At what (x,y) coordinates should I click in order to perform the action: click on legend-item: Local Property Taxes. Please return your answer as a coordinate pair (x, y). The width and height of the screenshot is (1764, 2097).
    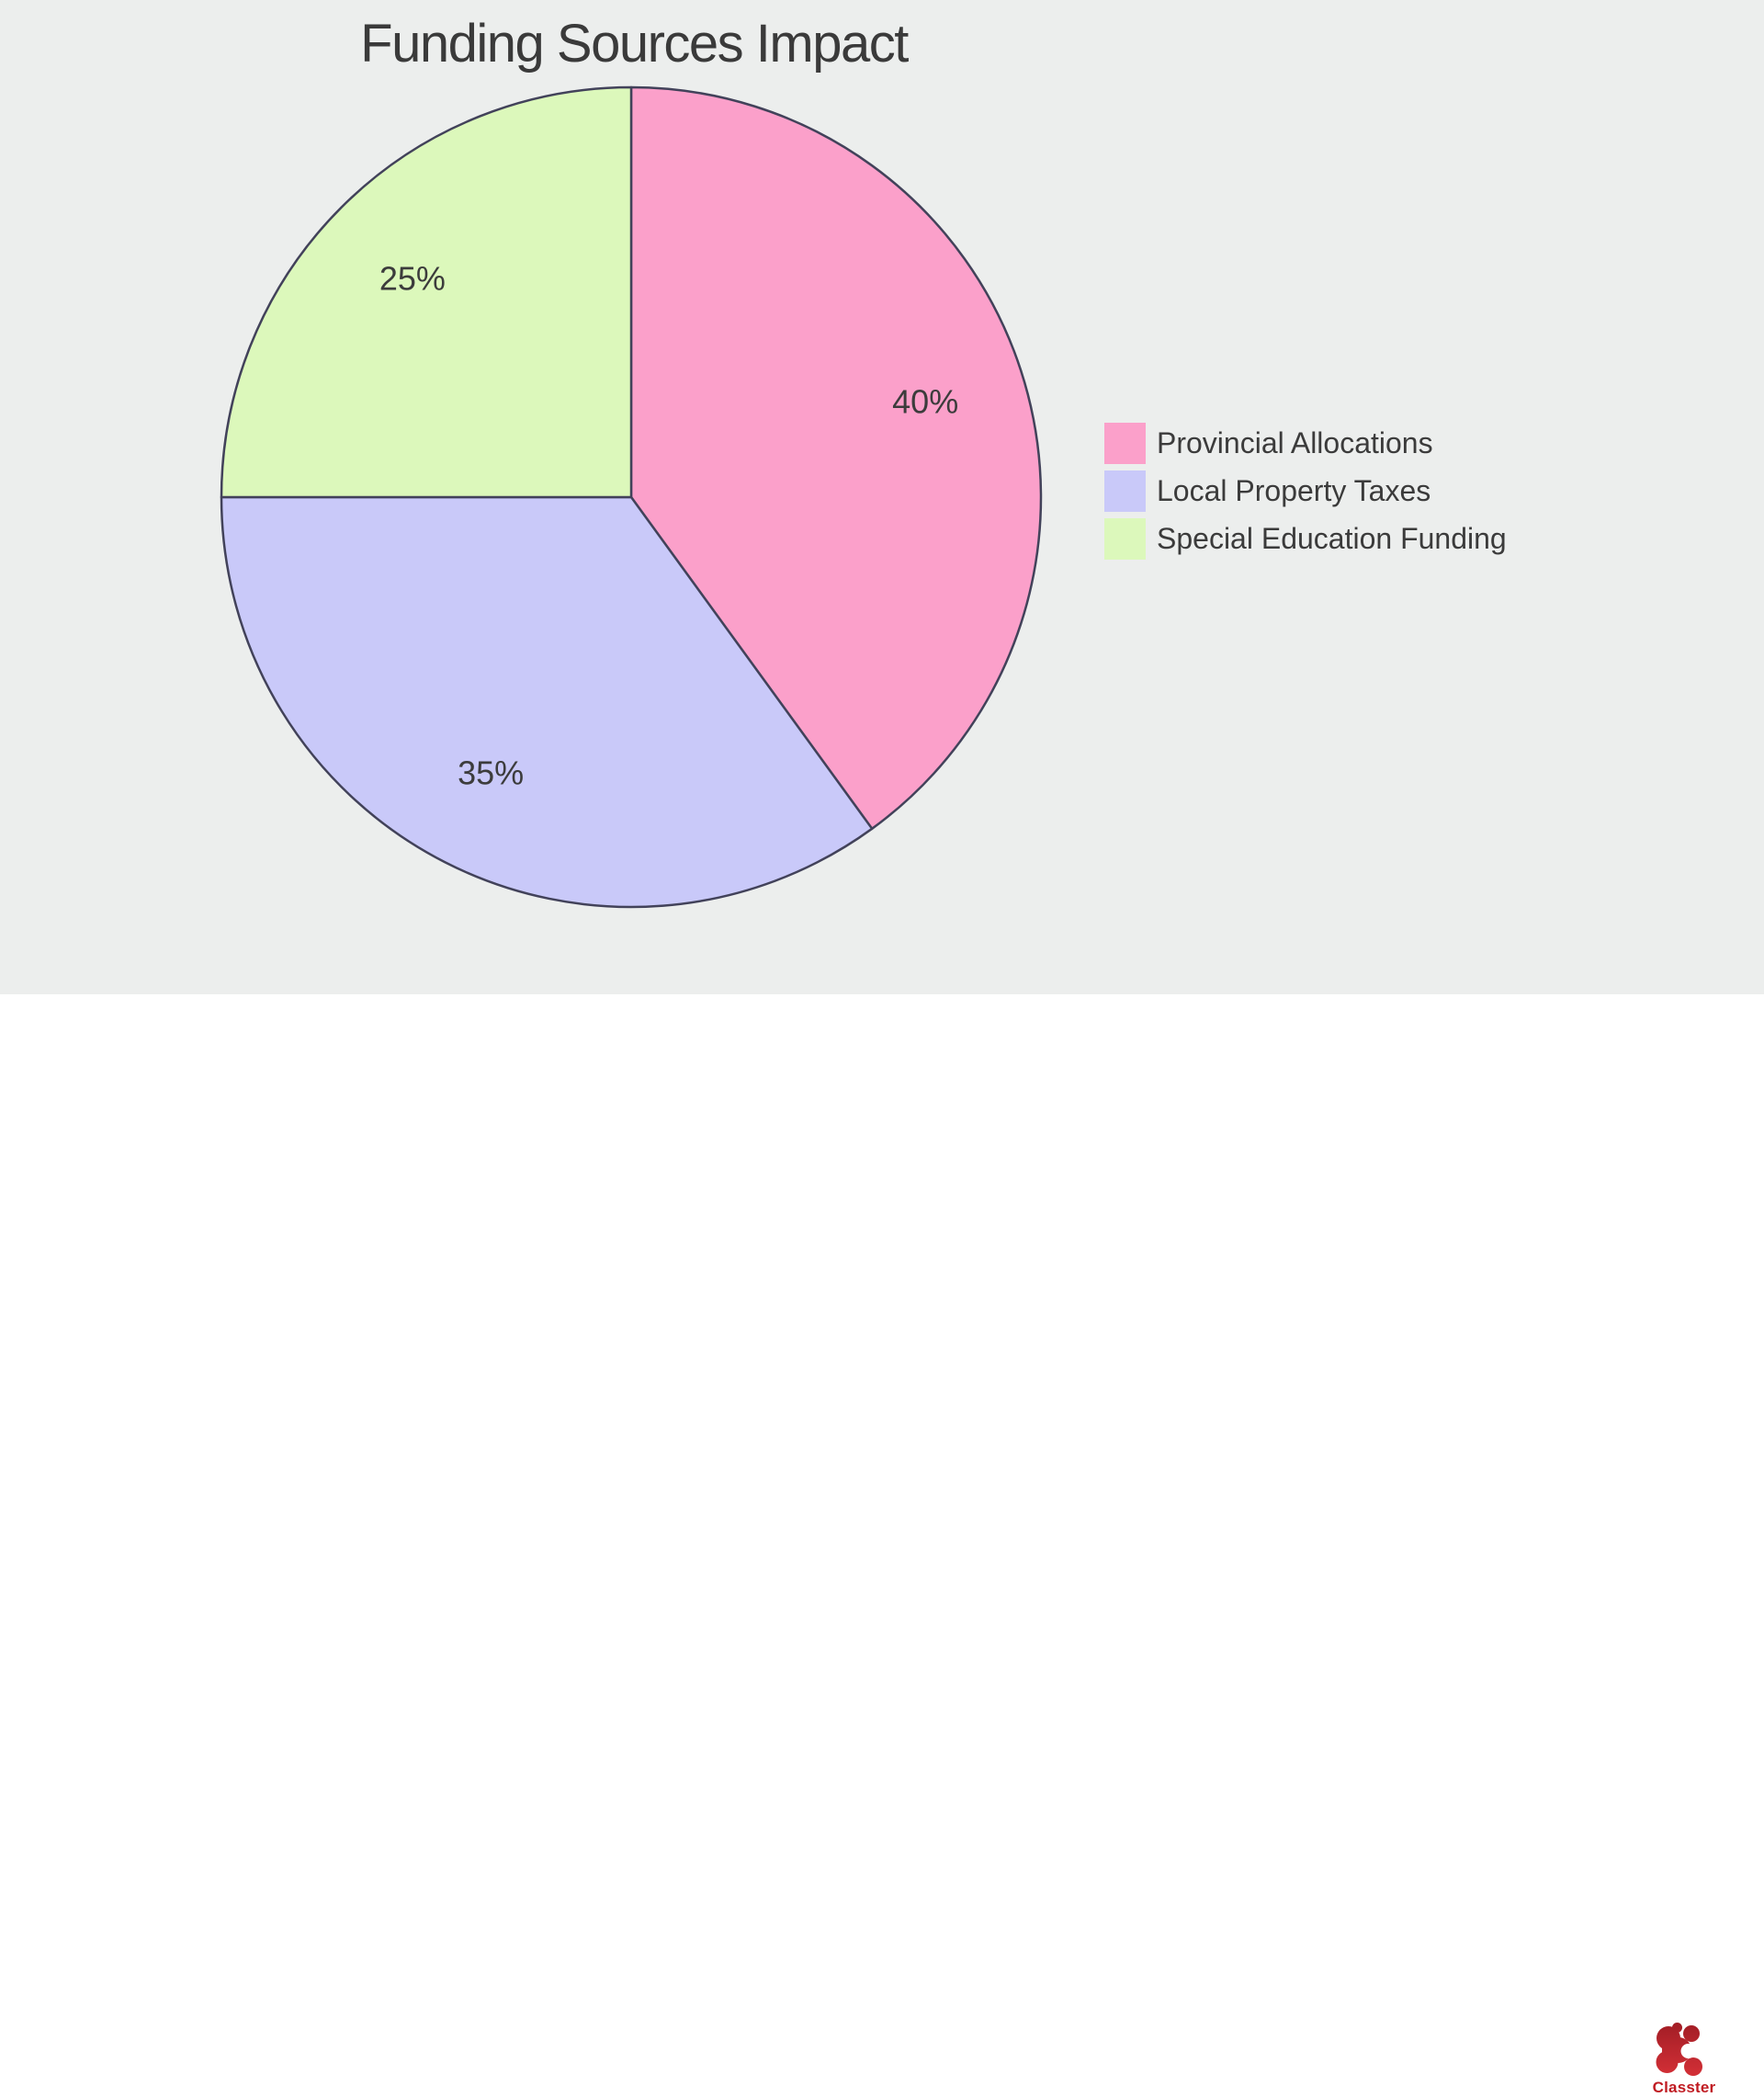
    Looking at the image, I should click on (1306, 491).